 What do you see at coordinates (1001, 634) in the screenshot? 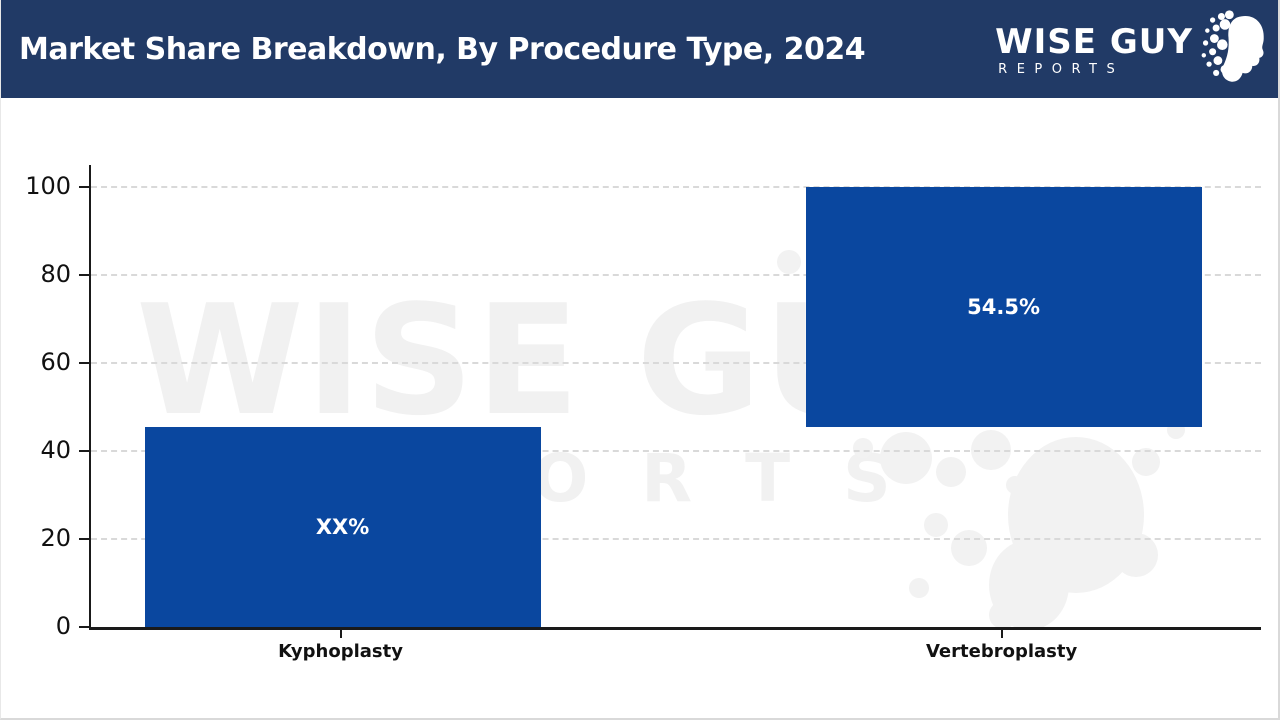
I see `x-tick-mark-vertebroplasty` at bounding box center [1001, 634].